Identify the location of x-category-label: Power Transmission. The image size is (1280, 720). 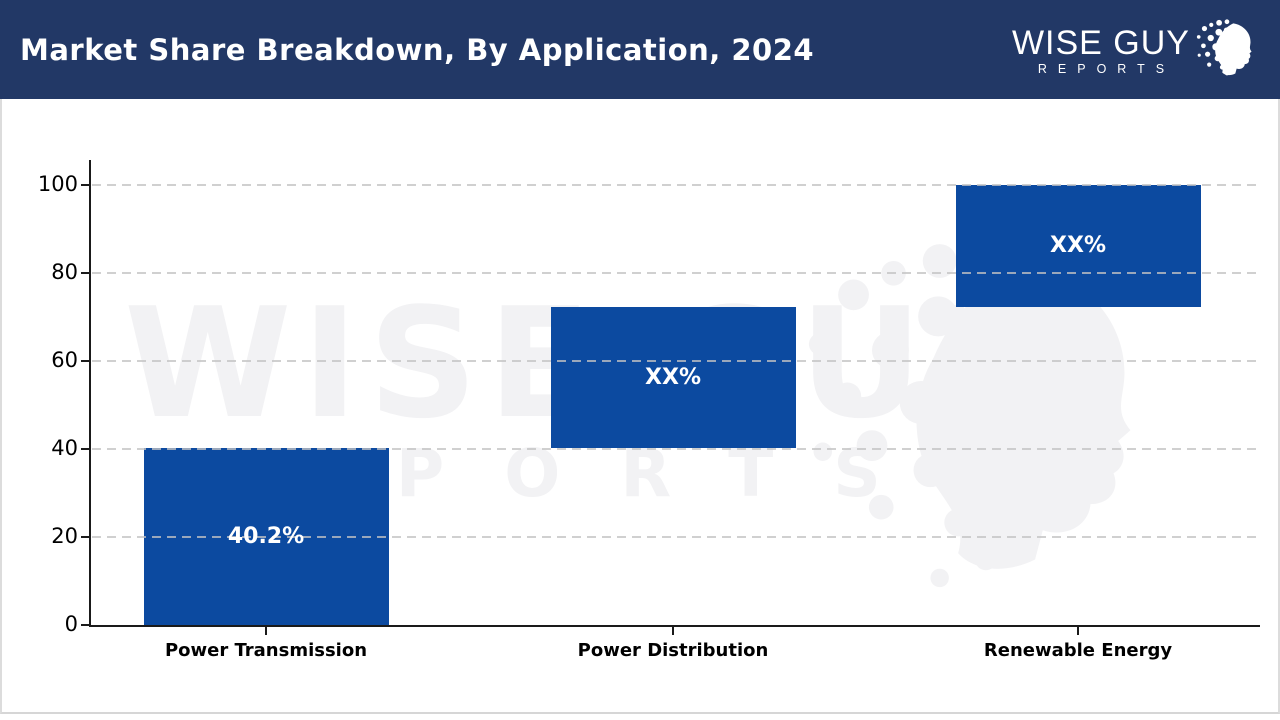
(266, 650).